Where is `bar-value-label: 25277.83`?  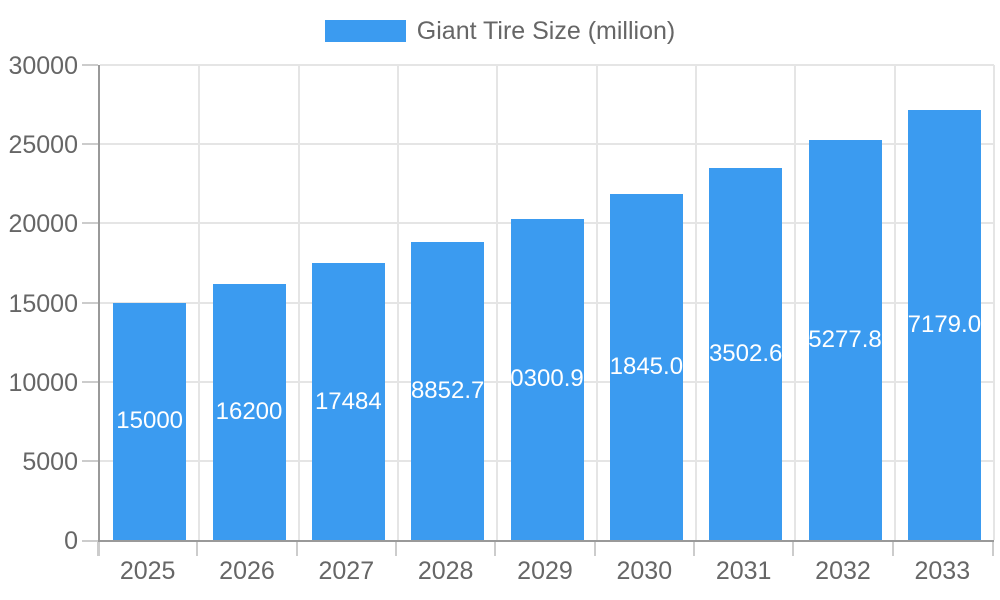 bar-value-label: 25277.83 is located at coordinates (845, 339).